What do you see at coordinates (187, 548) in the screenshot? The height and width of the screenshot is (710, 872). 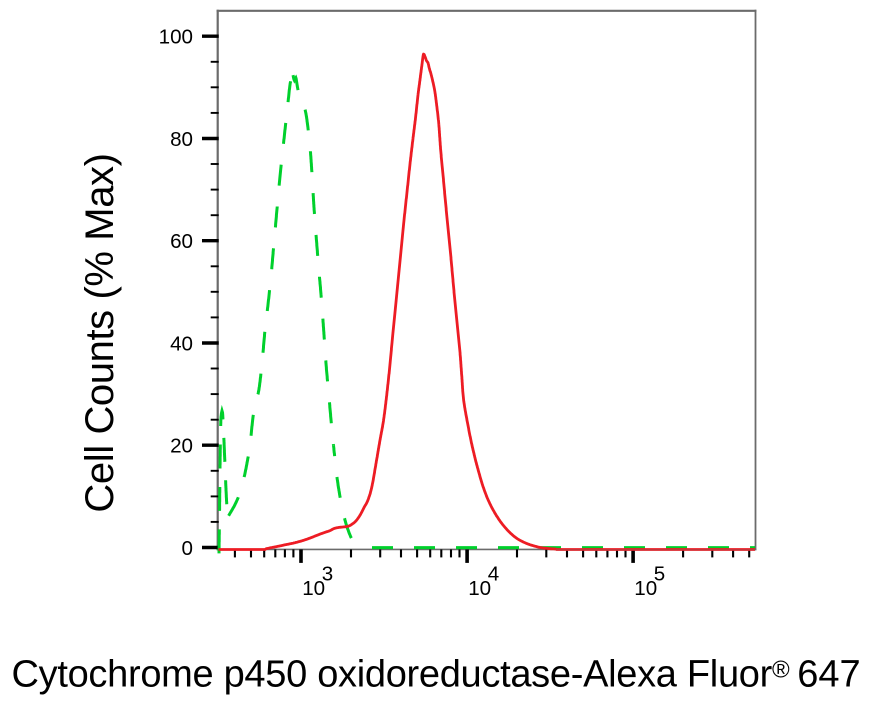 I see `svg-text: 0` at bounding box center [187, 548].